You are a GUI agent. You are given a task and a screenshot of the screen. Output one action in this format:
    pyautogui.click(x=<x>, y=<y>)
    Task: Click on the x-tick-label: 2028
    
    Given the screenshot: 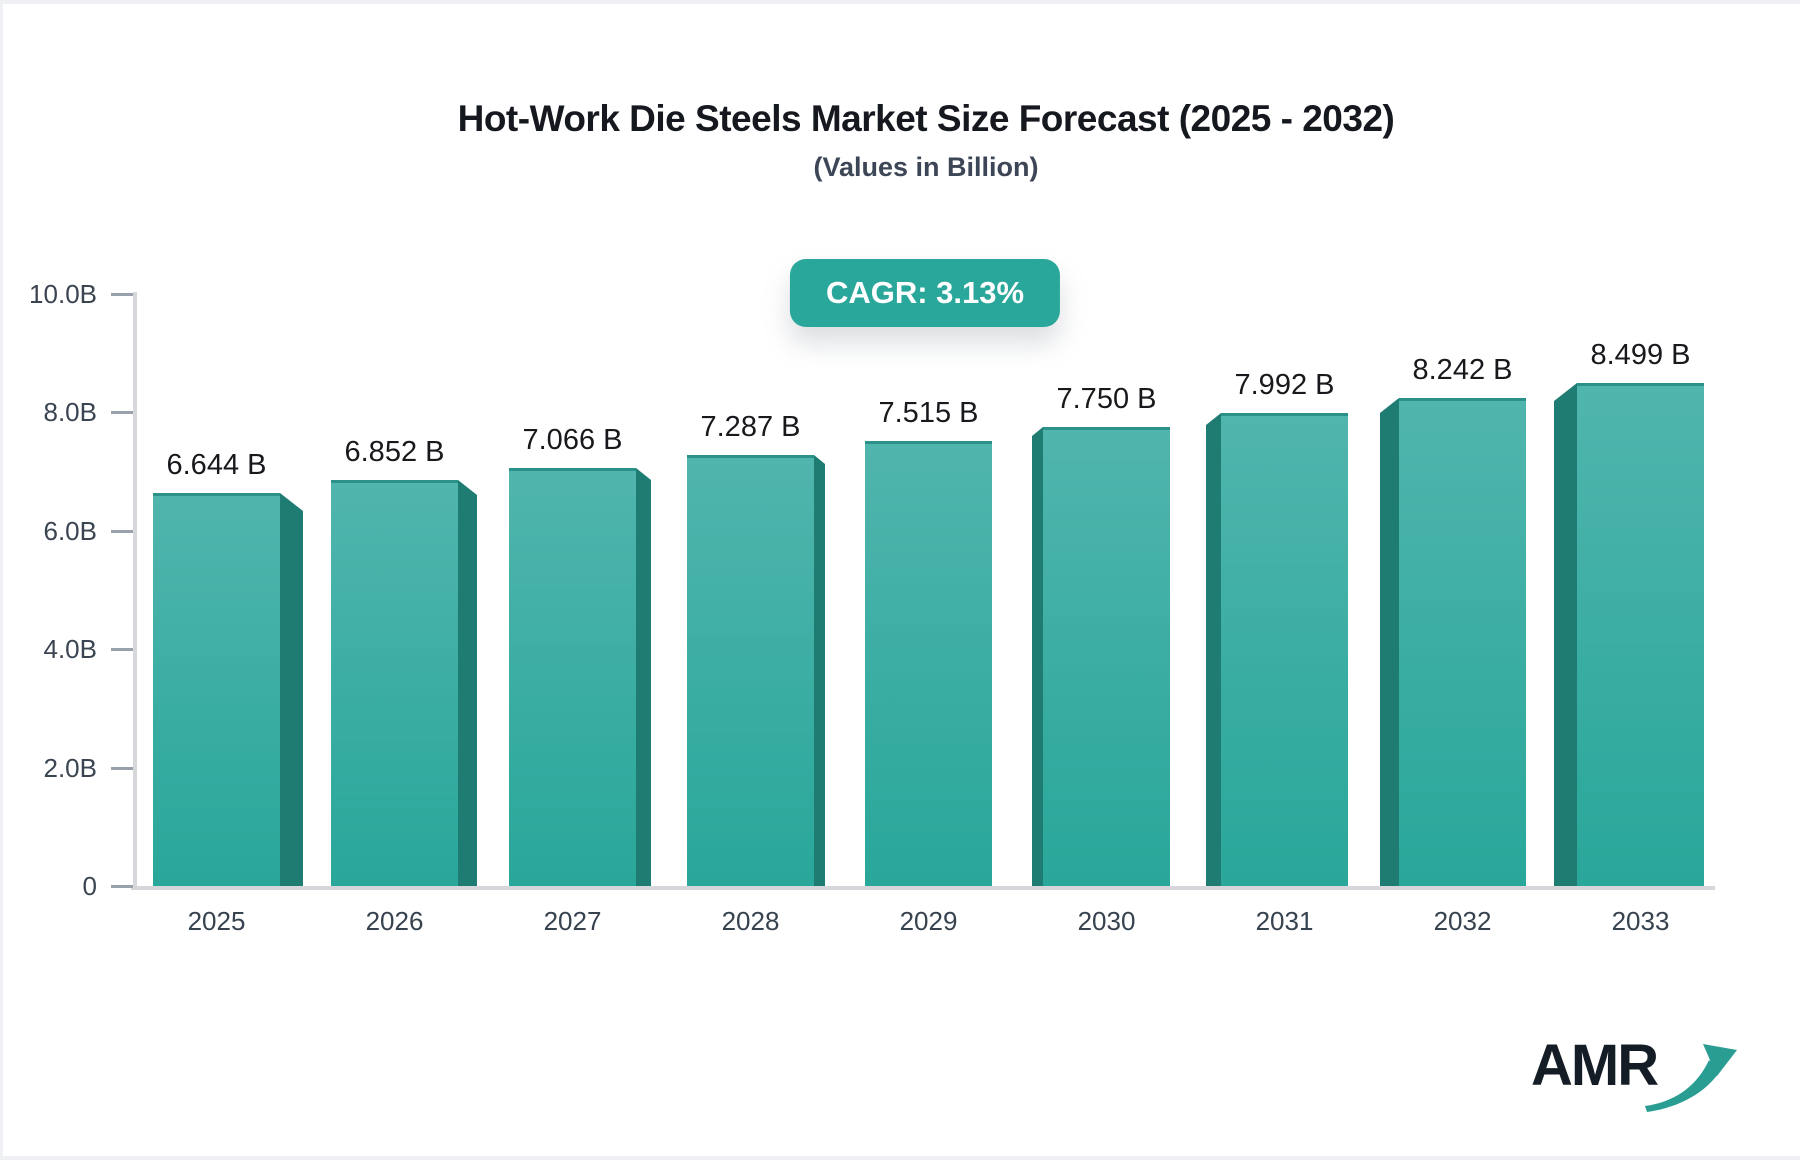 What is the action you would take?
    pyautogui.click(x=750, y=921)
    